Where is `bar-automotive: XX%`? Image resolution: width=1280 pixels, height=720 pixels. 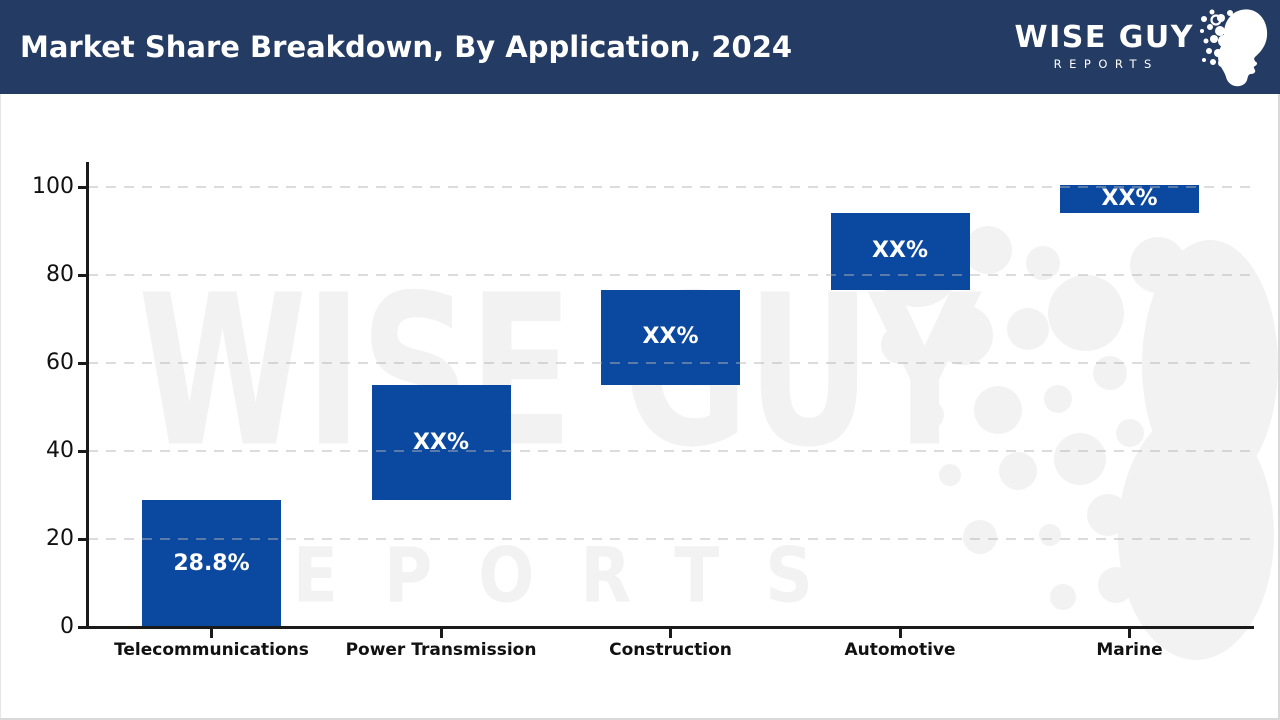
bar-automotive: XX% is located at coordinates (900, 251).